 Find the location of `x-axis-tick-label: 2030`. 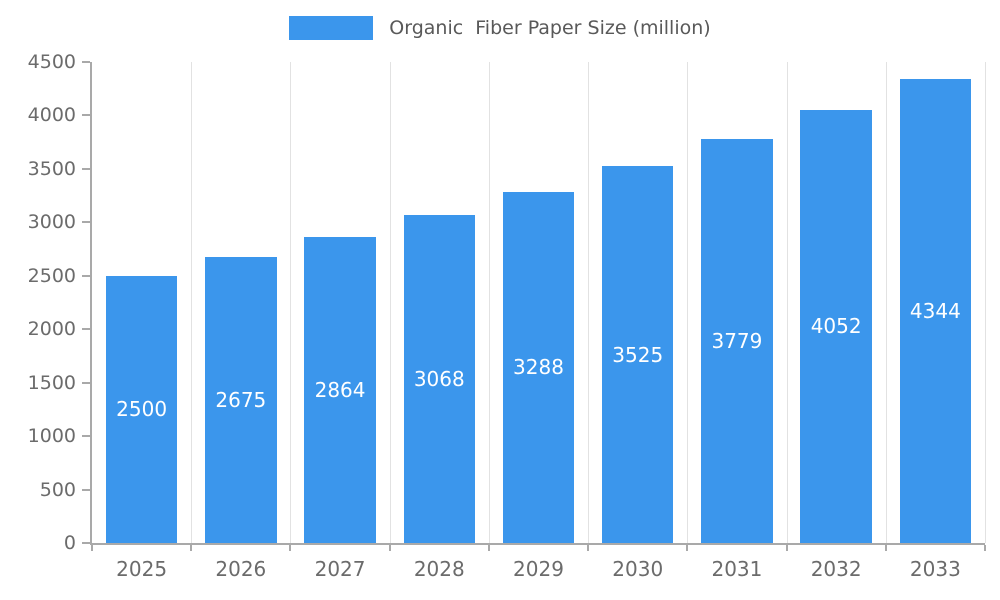

x-axis-tick-label: 2030 is located at coordinates (638, 569).